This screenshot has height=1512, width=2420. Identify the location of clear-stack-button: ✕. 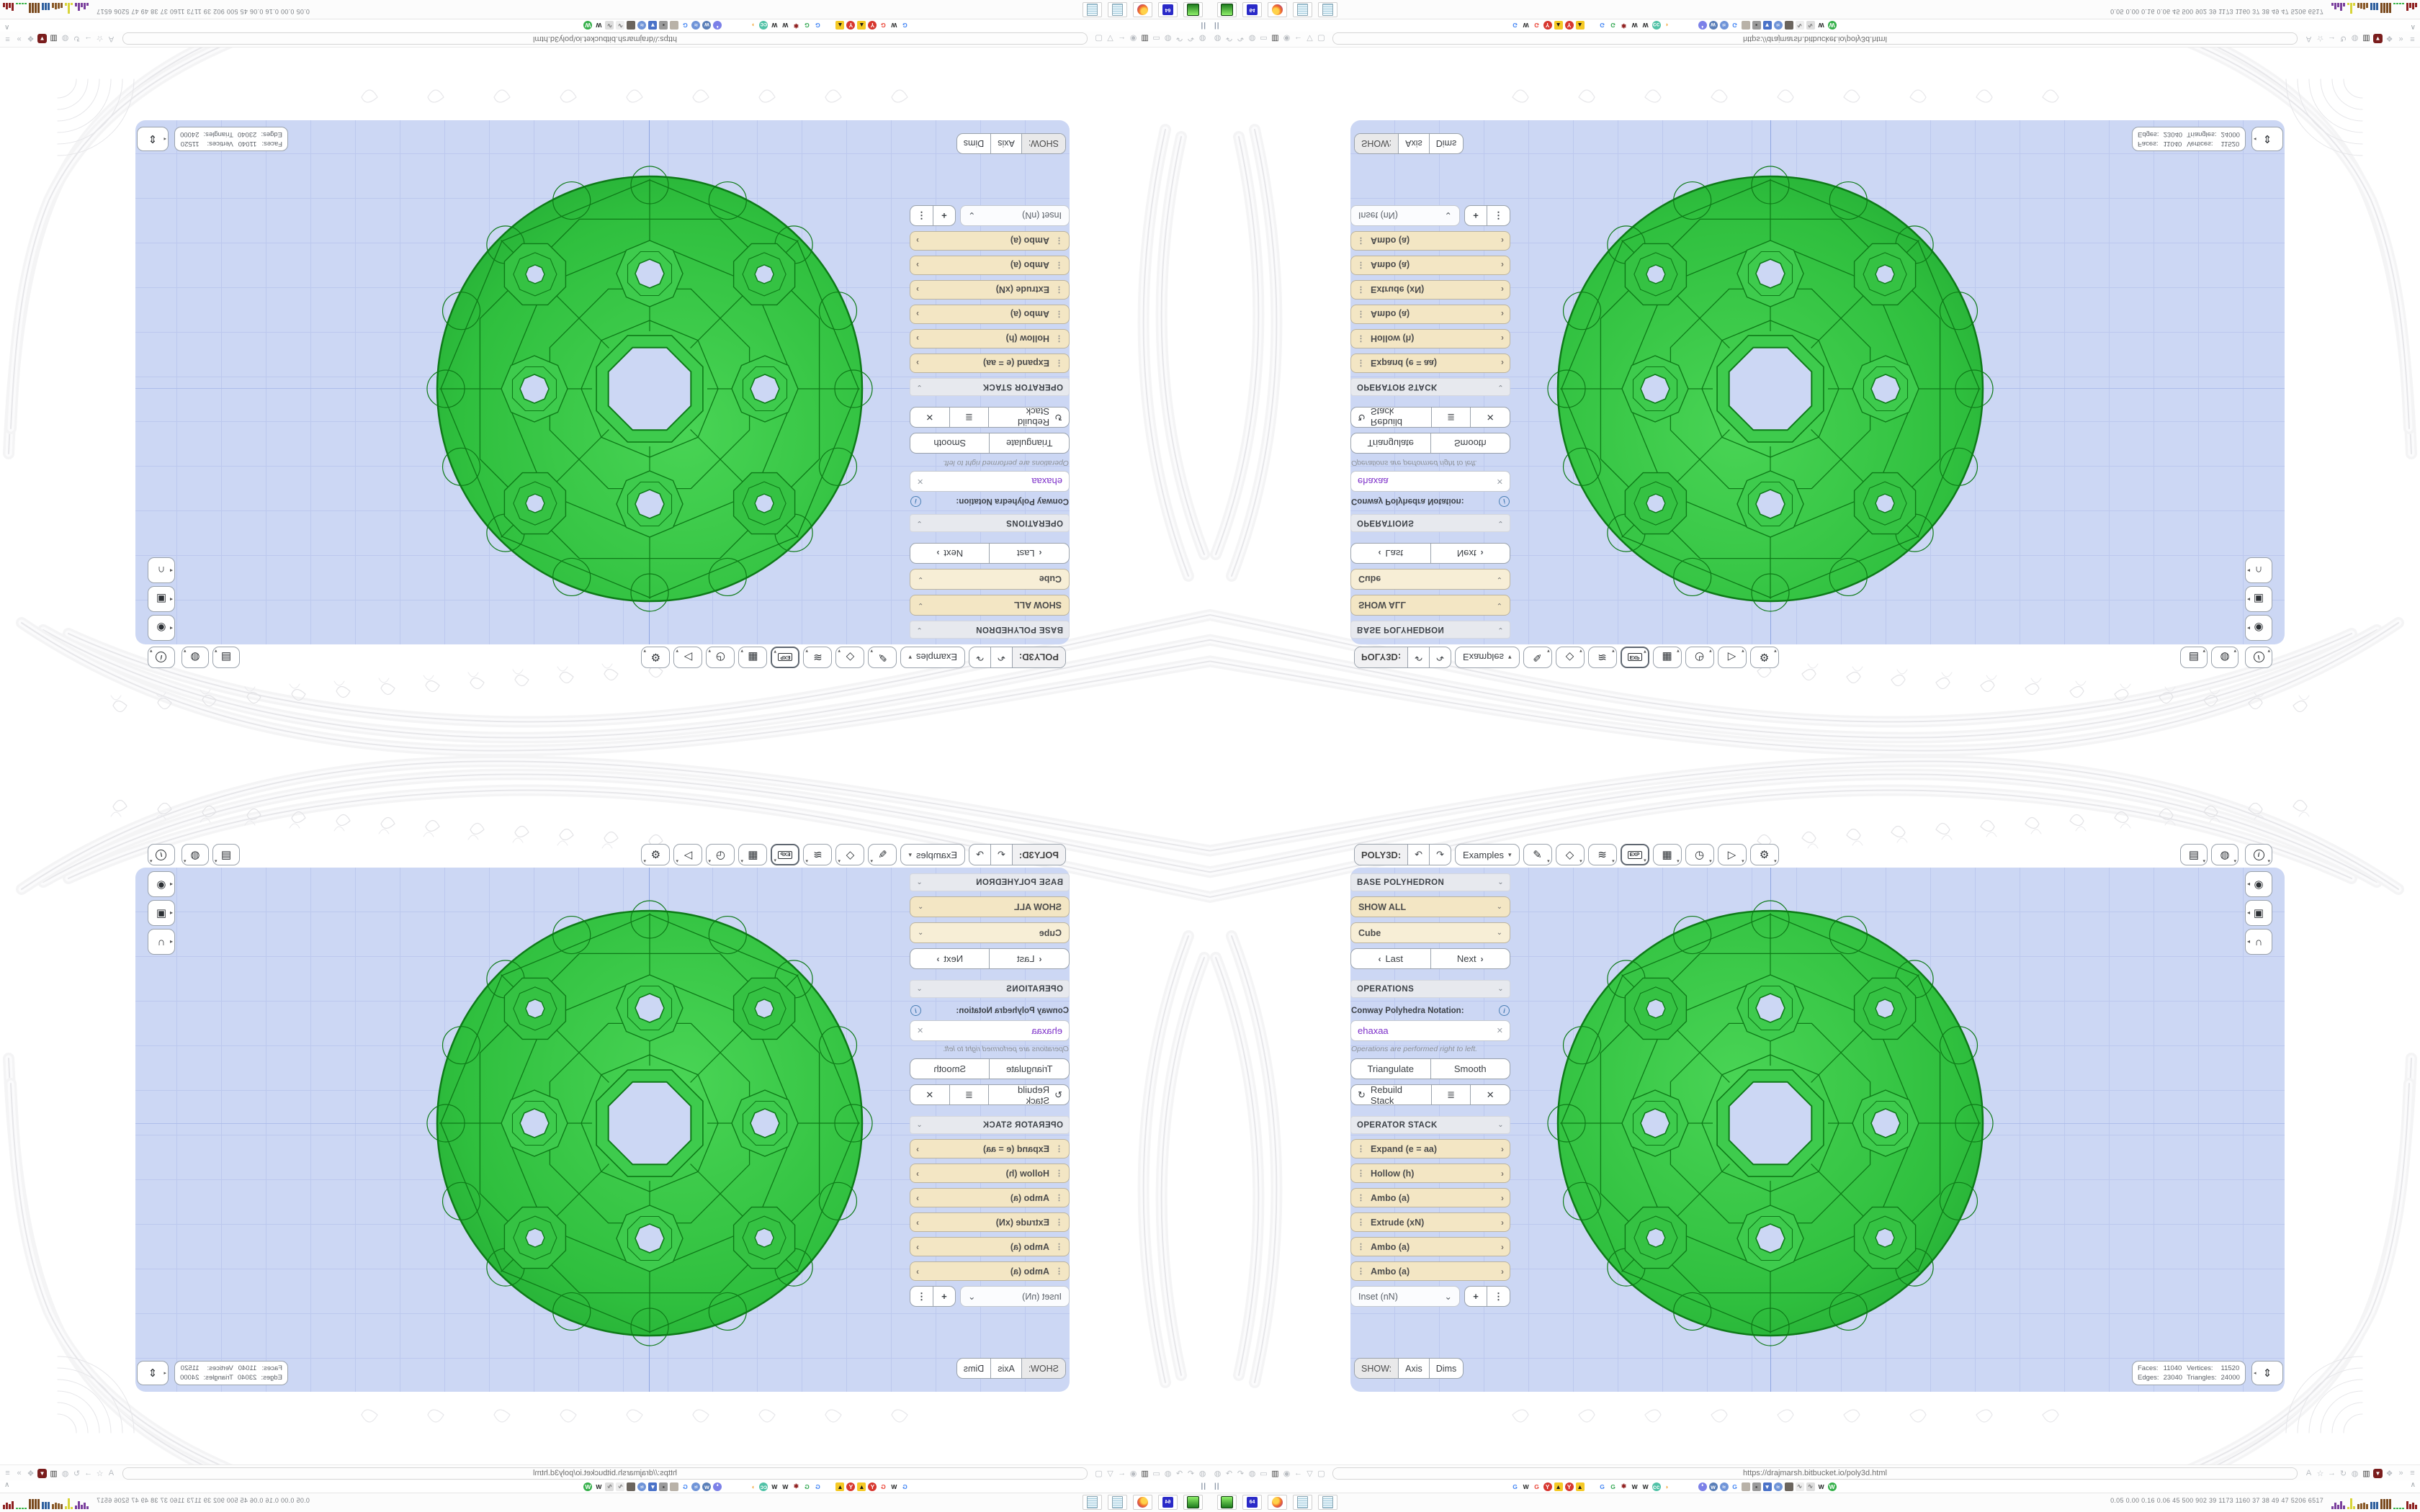
(1490, 1094).